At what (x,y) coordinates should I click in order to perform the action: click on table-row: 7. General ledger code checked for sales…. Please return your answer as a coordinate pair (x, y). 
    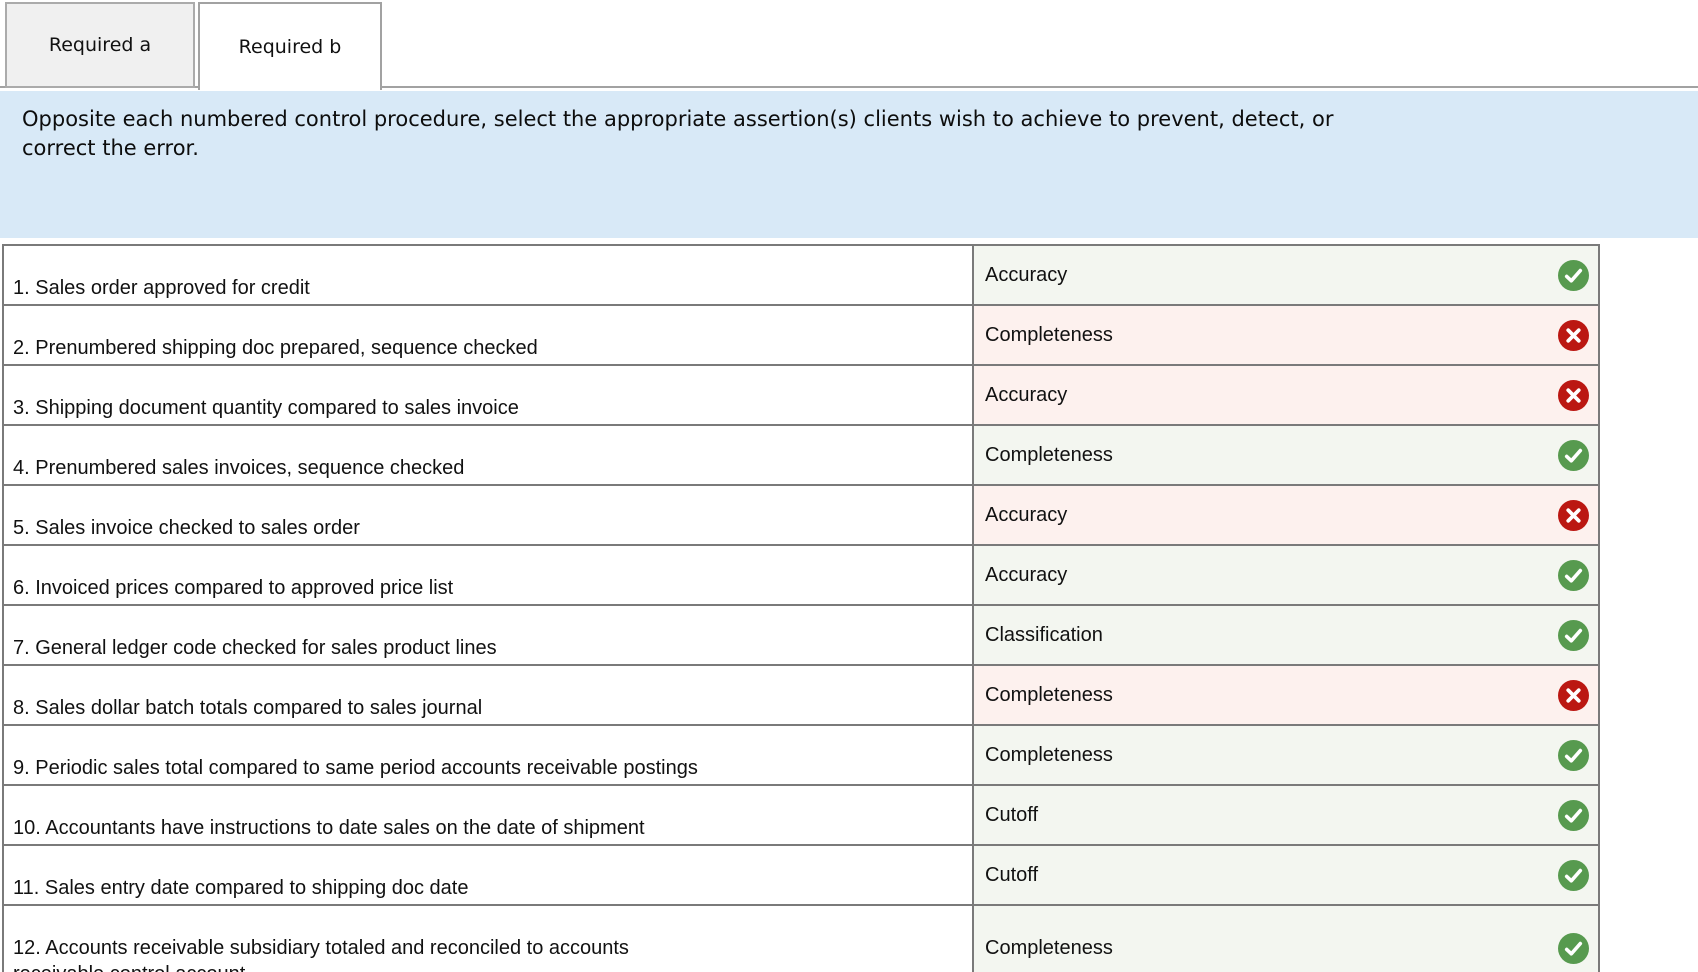
    Looking at the image, I should click on (801, 635).